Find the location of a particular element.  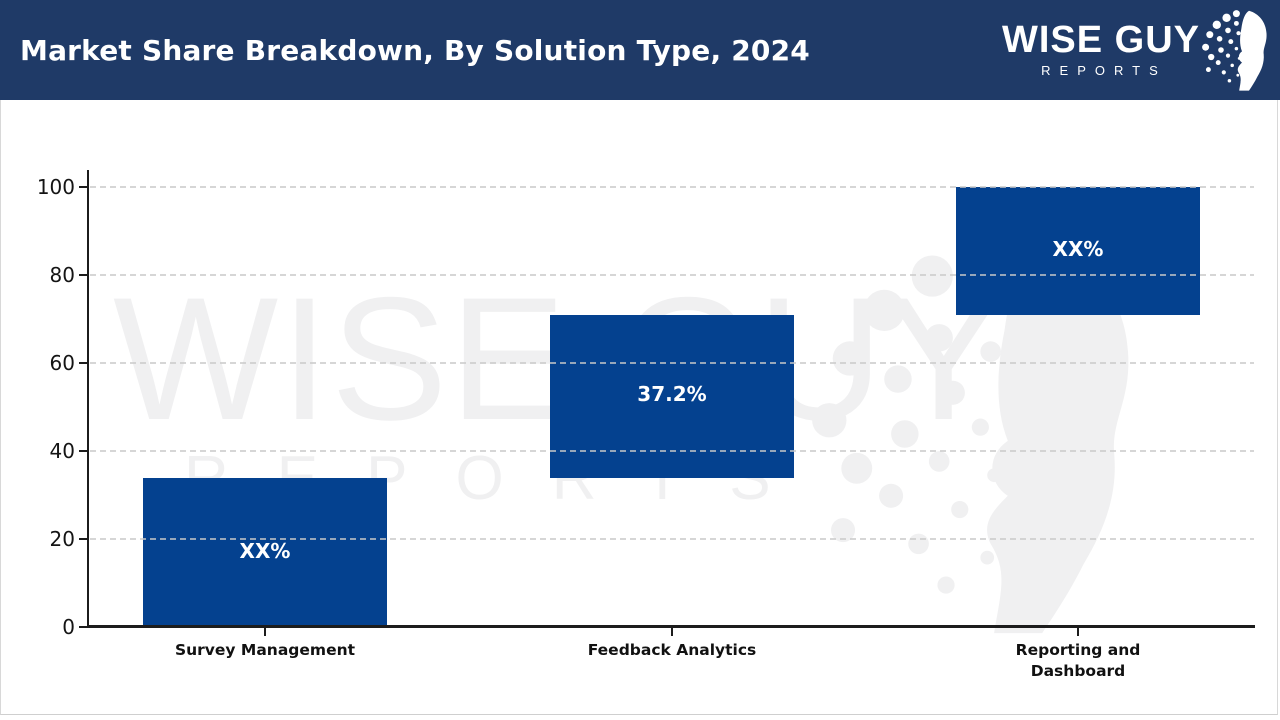

x-tick-label: Survey Management is located at coordinates (265, 650).